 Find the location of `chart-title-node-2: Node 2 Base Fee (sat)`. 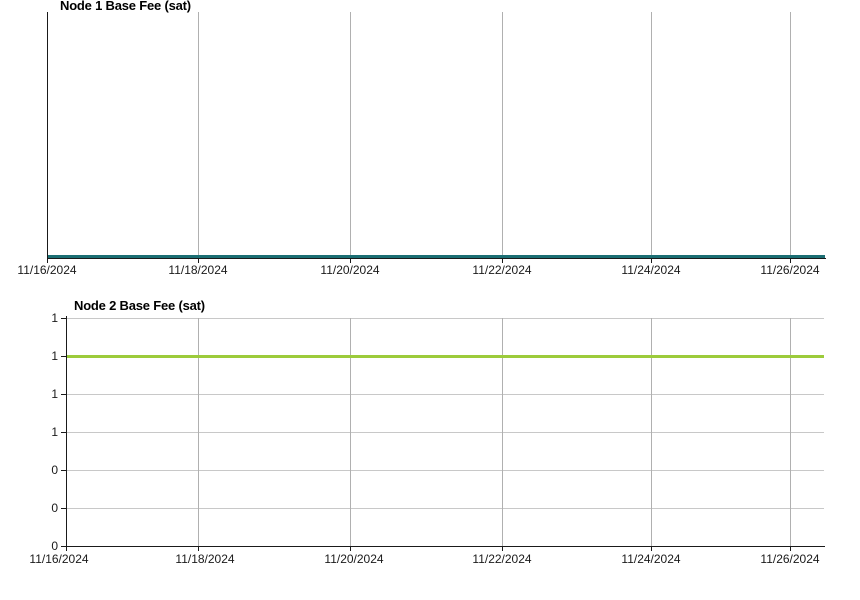

chart-title-node-2: Node 2 Base Fee (sat) is located at coordinates (139, 305).